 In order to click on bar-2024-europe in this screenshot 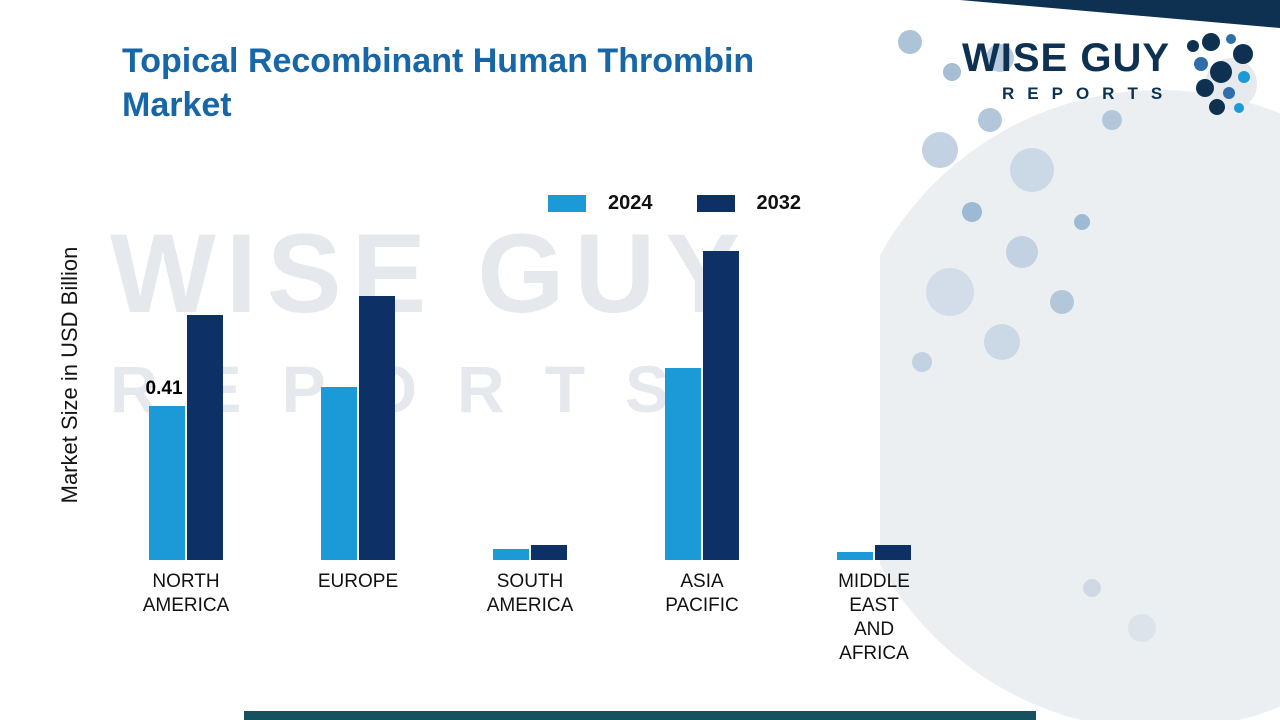, I will do `click(339, 473)`.